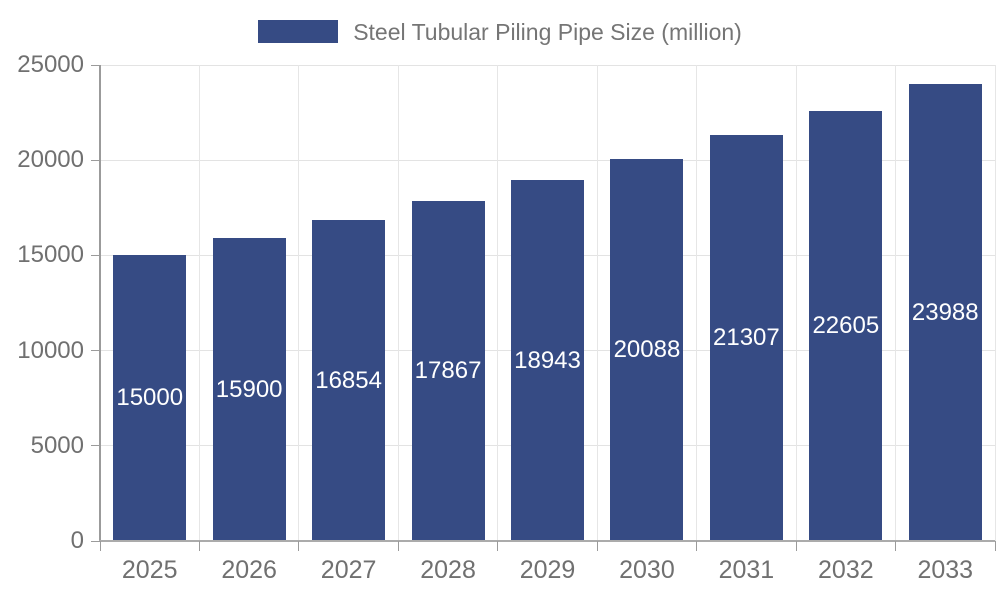 This screenshot has height=600, width=1000. What do you see at coordinates (547, 570) in the screenshot?
I see `x-tick-label: 2029` at bounding box center [547, 570].